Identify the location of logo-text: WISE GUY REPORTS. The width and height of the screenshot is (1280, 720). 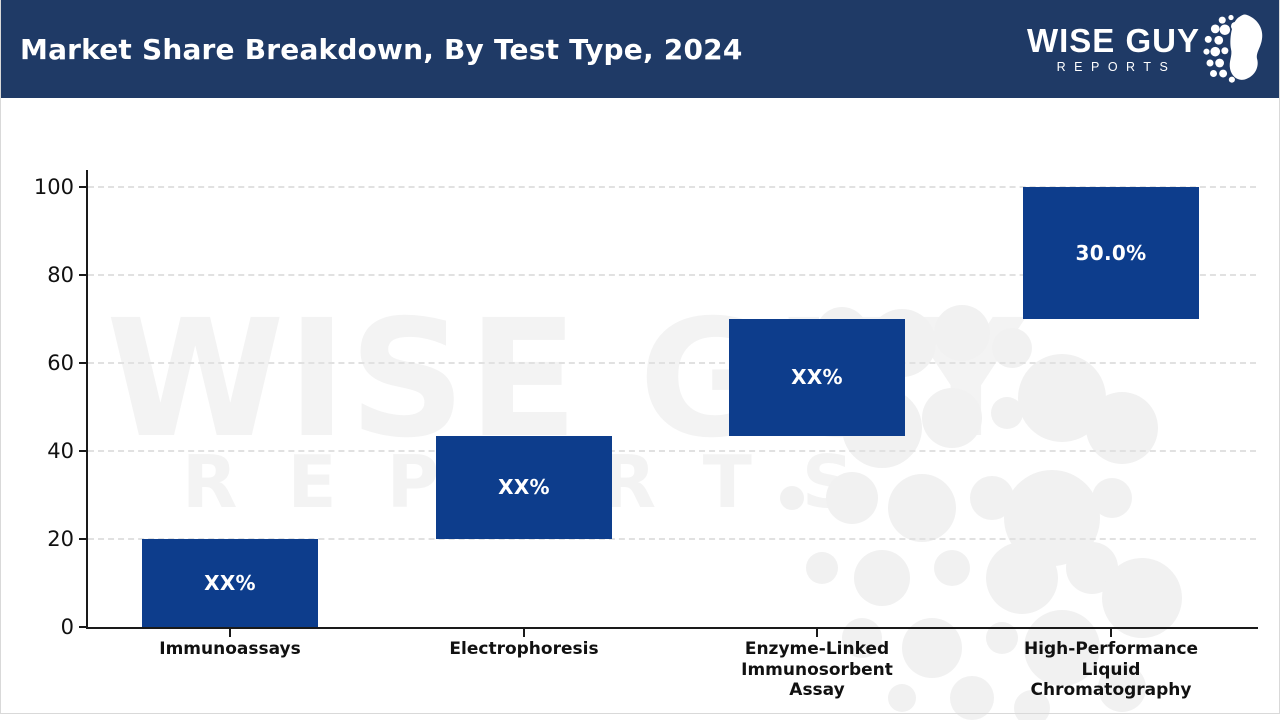
(1113, 48).